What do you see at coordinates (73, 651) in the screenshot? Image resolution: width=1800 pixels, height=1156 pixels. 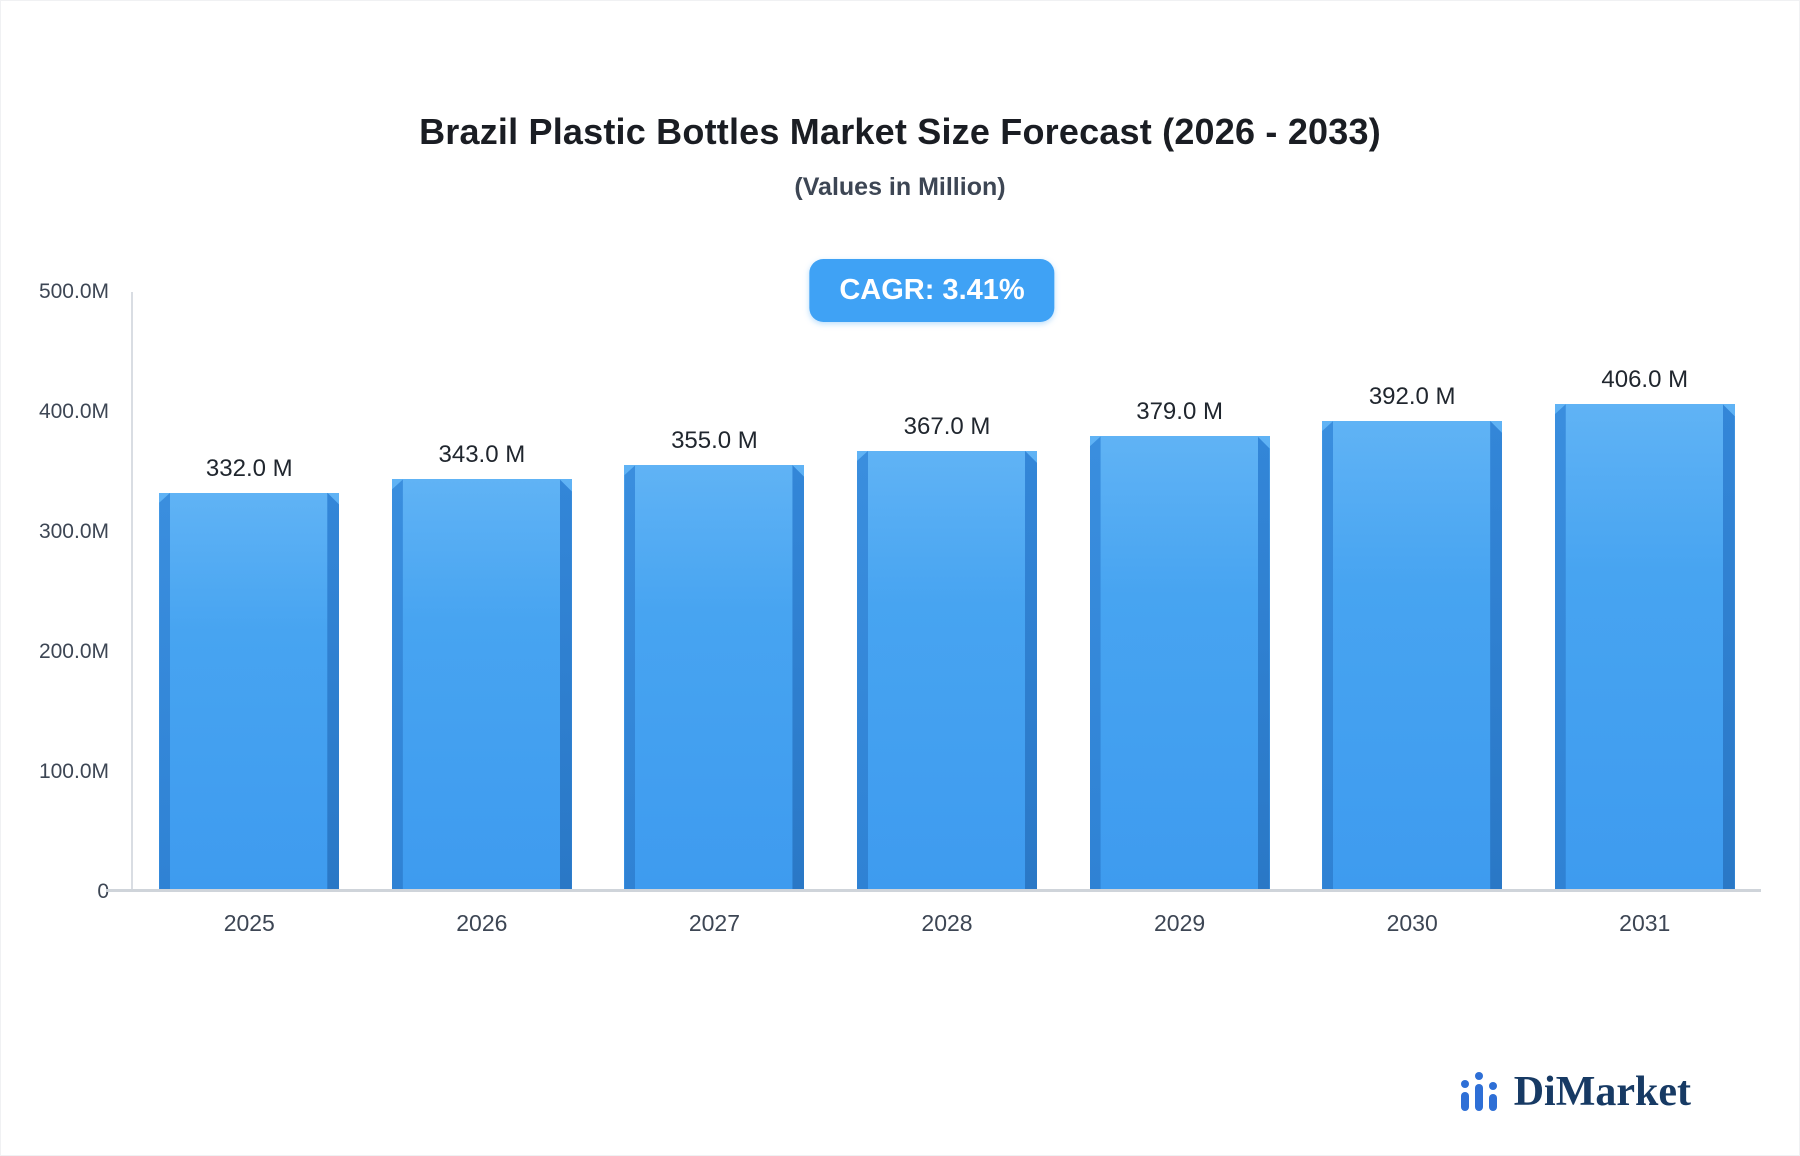 I see `y-tick-label: 200.0M` at bounding box center [73, 651].